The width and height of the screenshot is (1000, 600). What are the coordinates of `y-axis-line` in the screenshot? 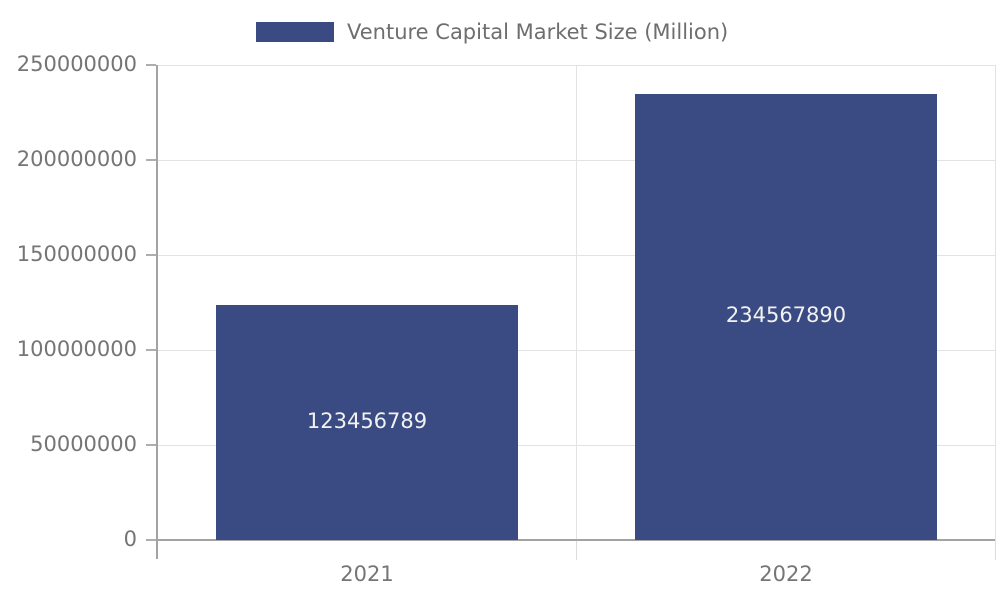 It's located at (157, 312).